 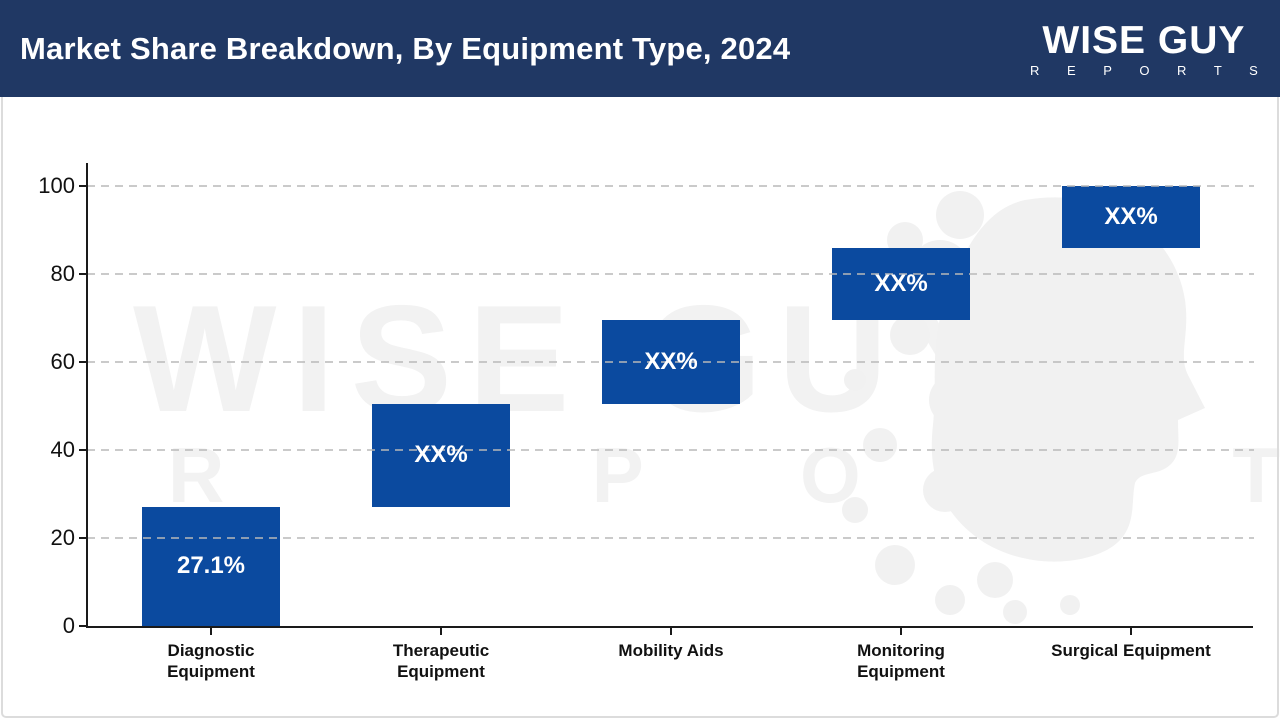 I want to click on bar-label-diagnostic-equipment: 27.1%, so click(x=211, y=566).